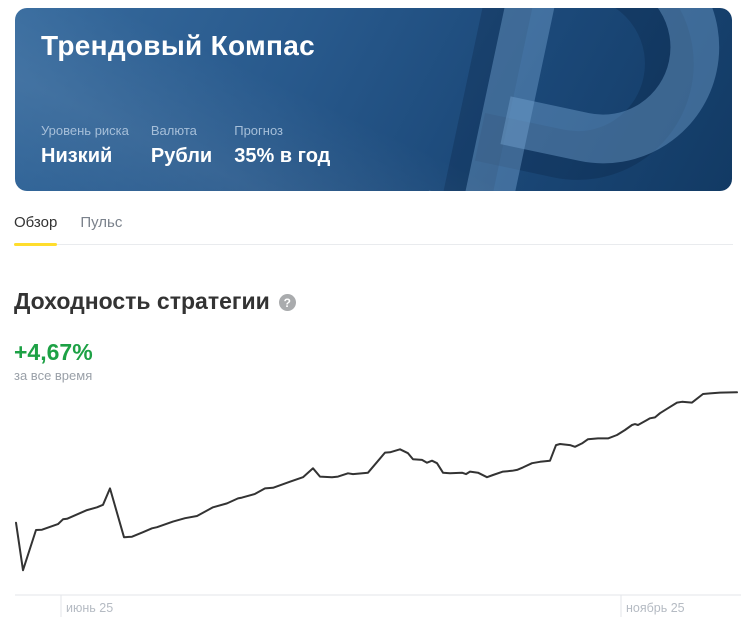 The width and height of the screenshot is (747, 625). I want to click on section-title-row: Доходность стратегии ?, so click(155, 301).